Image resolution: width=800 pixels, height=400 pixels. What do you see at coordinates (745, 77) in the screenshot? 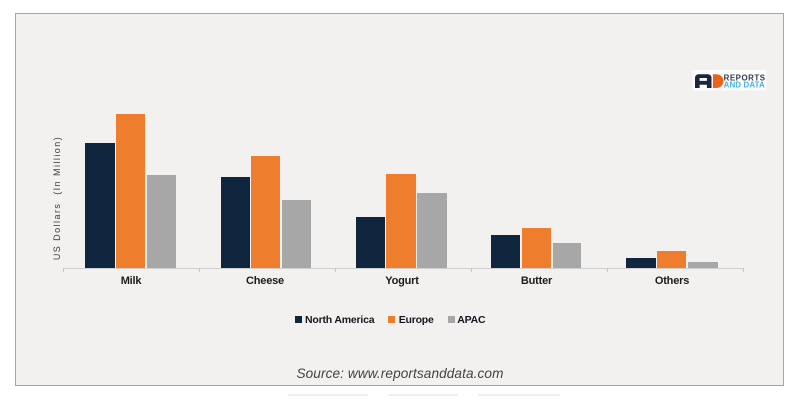
I see `svg-text: REPORTS` at bounding box center [745, 77].